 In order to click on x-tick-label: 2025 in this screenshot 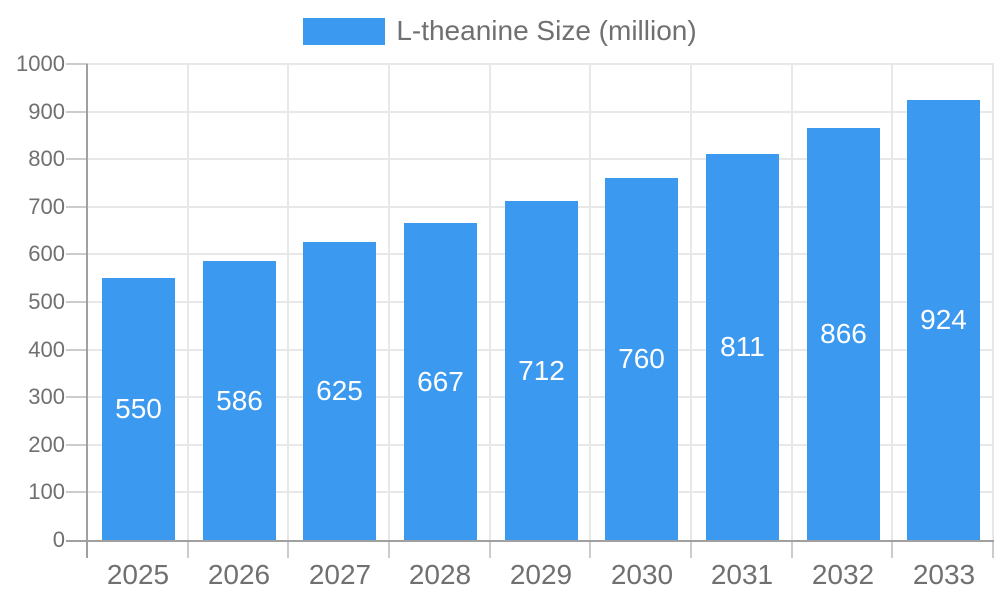, I will do `click(138, 574)`.